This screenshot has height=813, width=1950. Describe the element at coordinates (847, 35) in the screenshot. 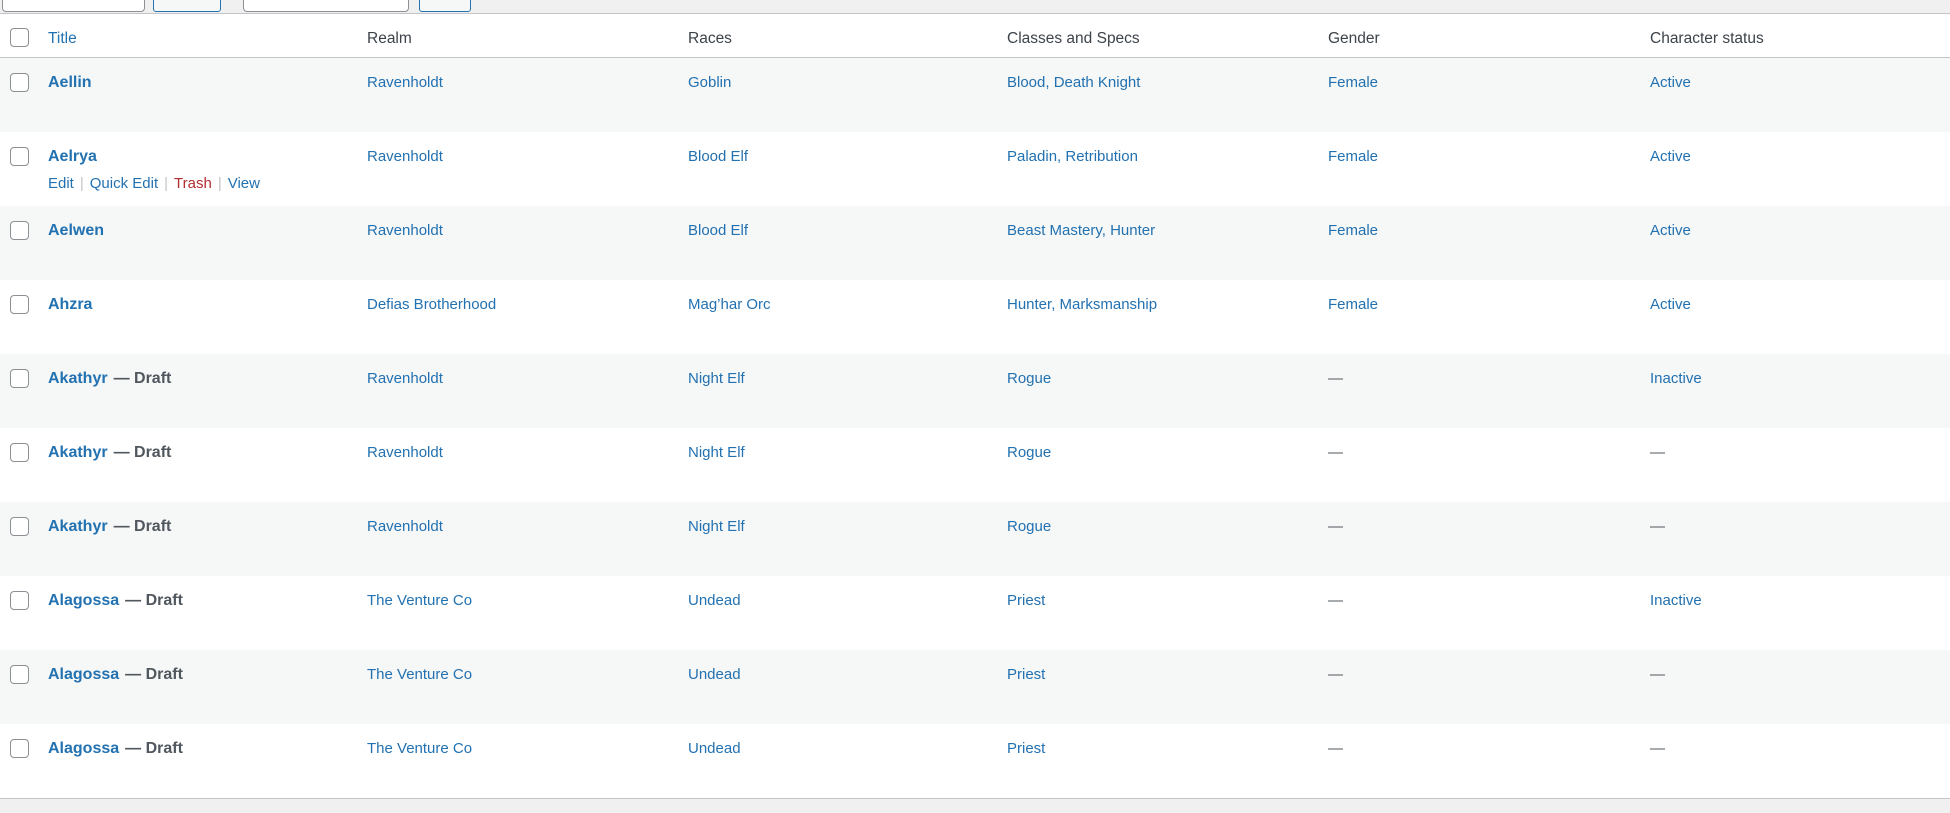

I see `column-header-races: Races` at that location.